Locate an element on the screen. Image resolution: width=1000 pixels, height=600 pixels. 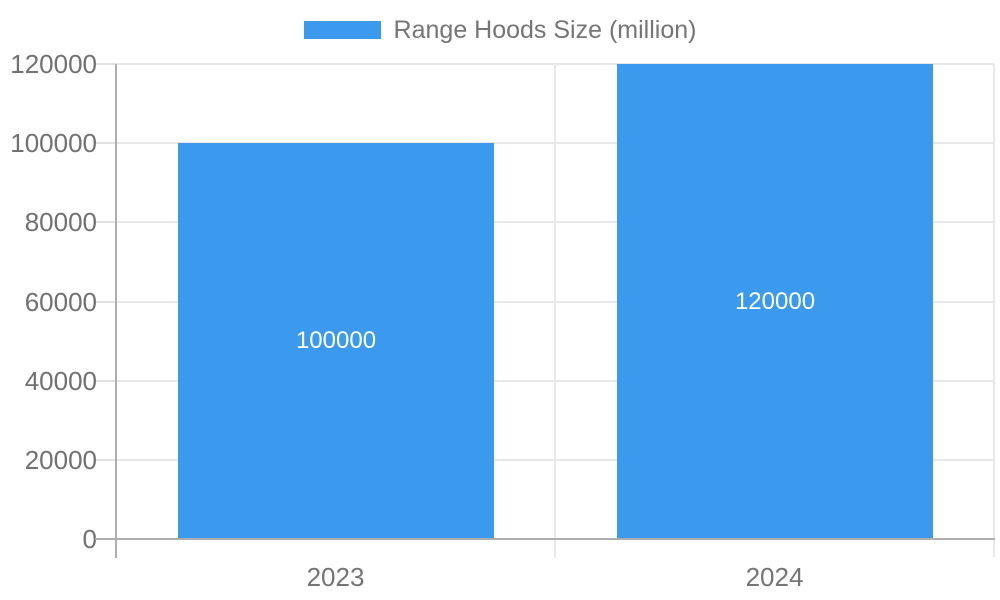
y-axis-tick-label: 120000 is located at coordinates (53, 64).